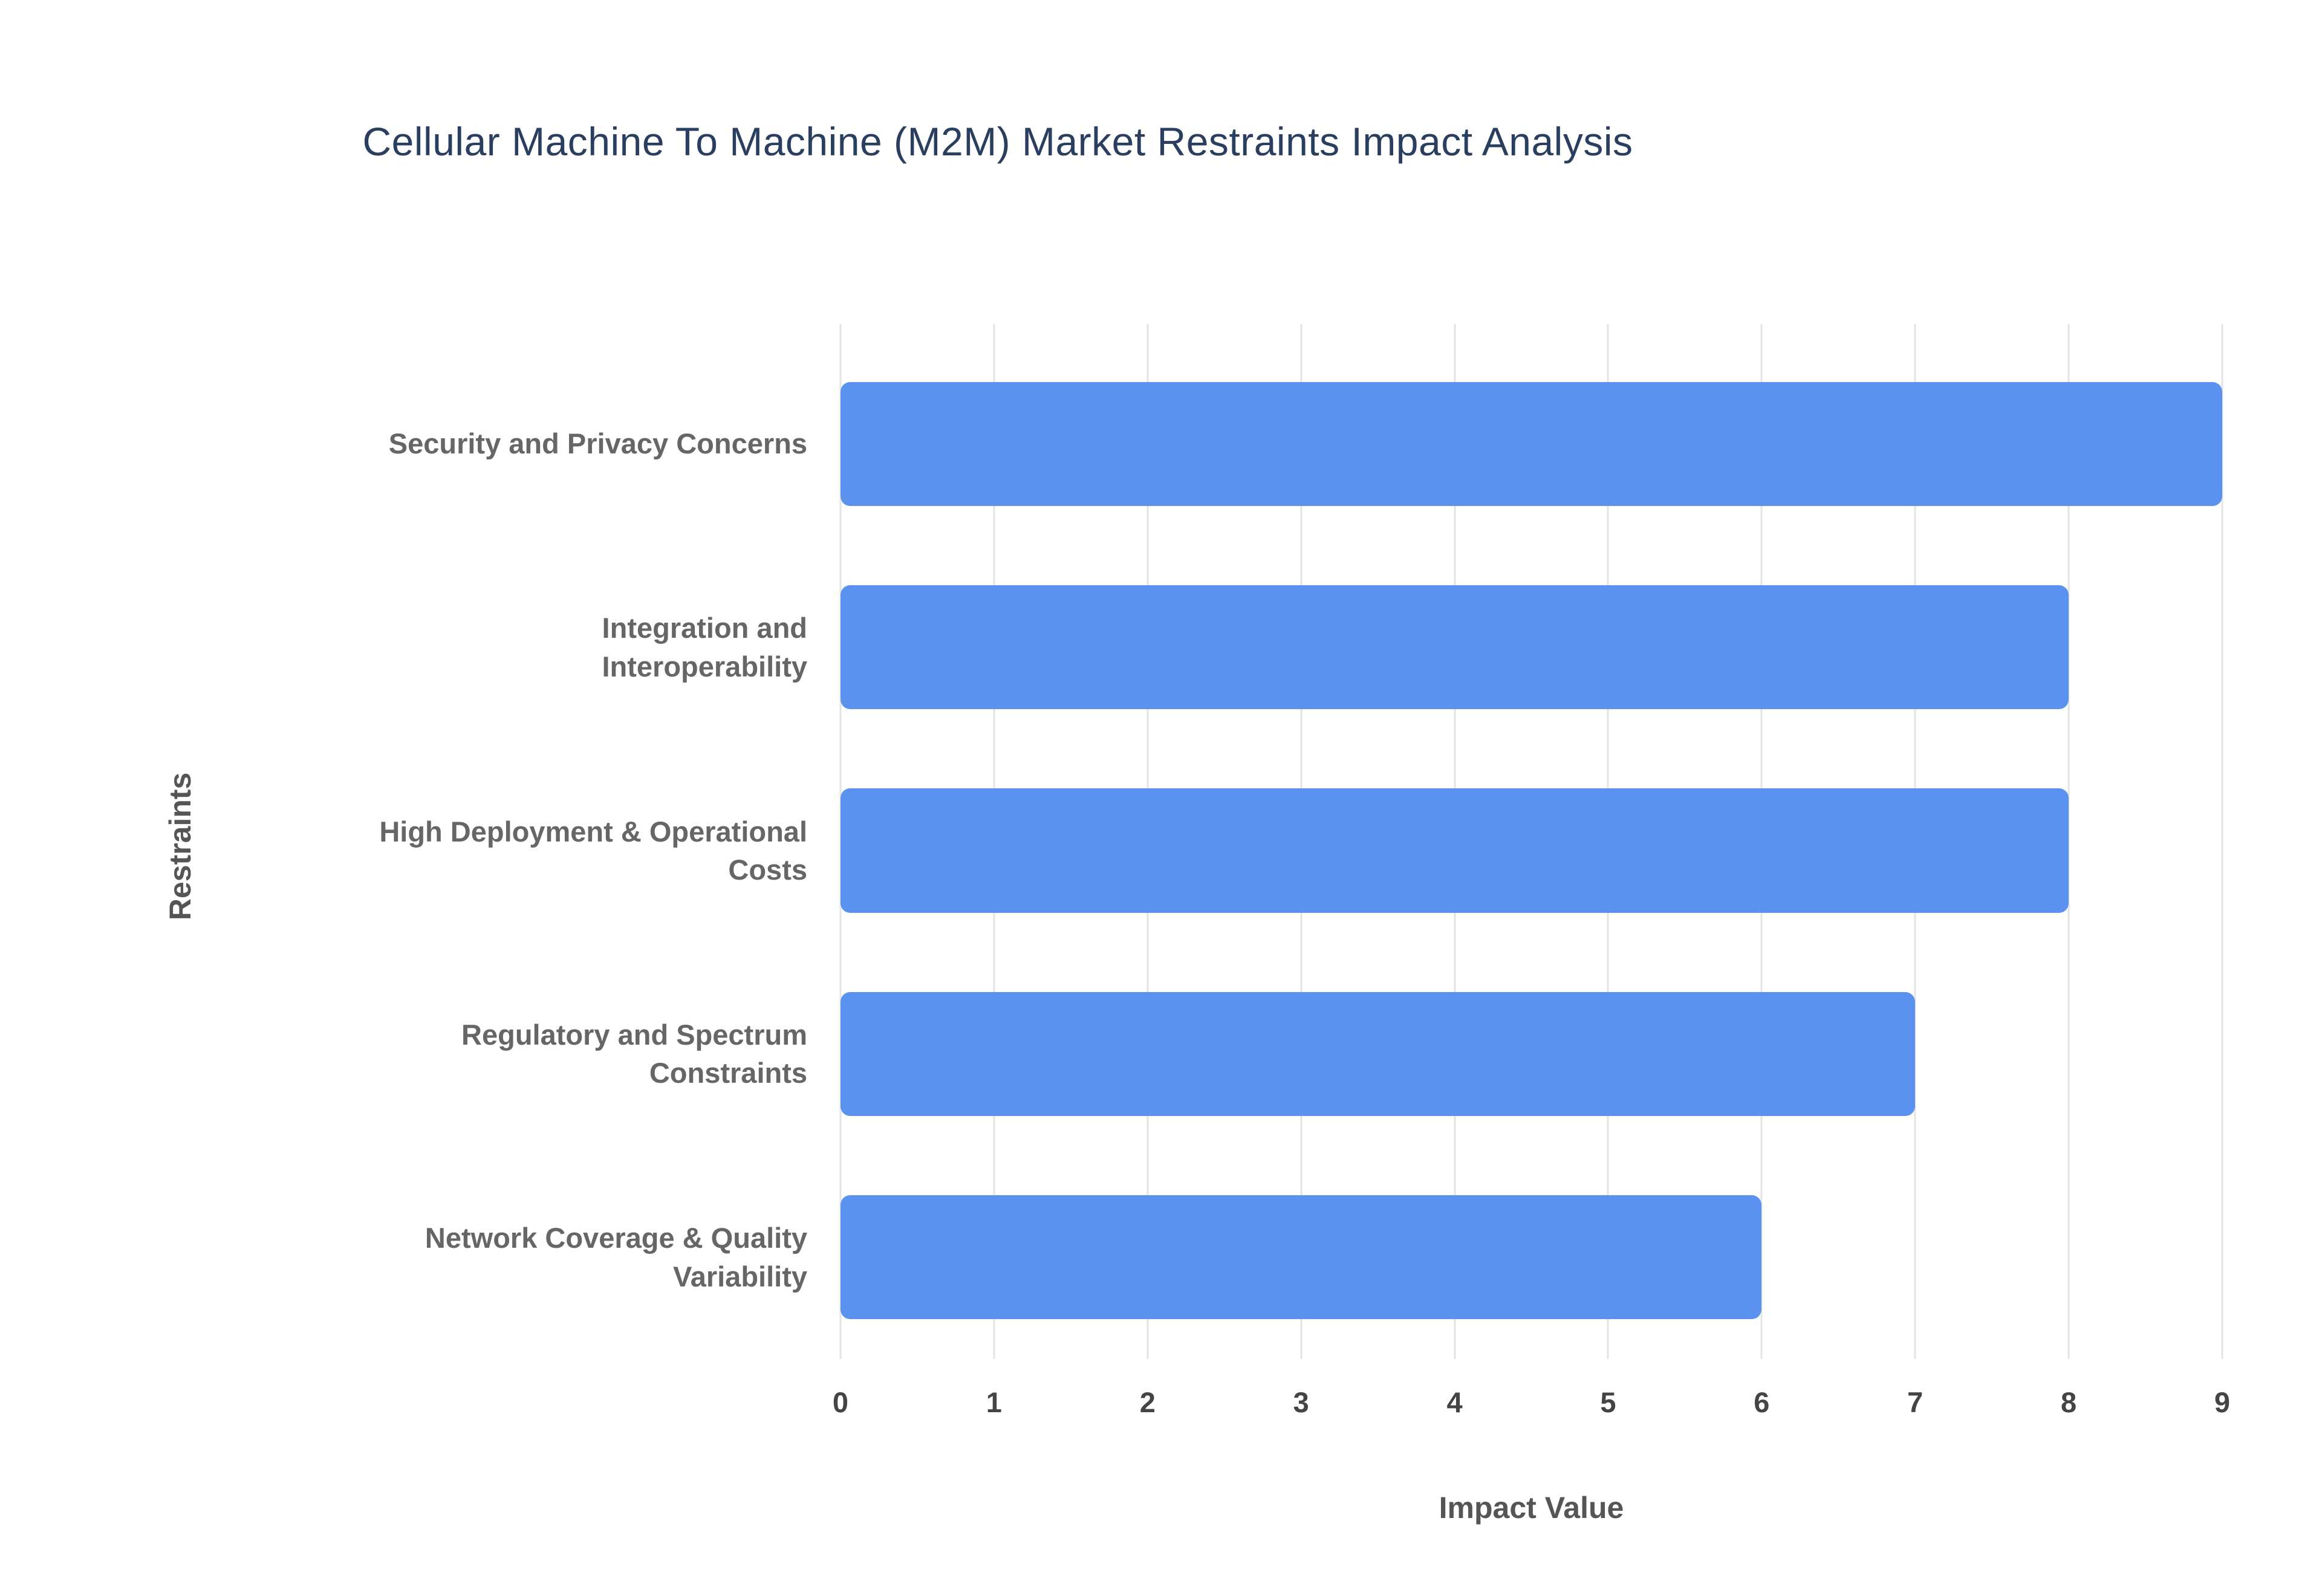  What do you see at coordinates (634, 1053) in the screenshot?
I see `category-label: Regulatory and Spectrum Constraints` at bounding box center [634, 1053].